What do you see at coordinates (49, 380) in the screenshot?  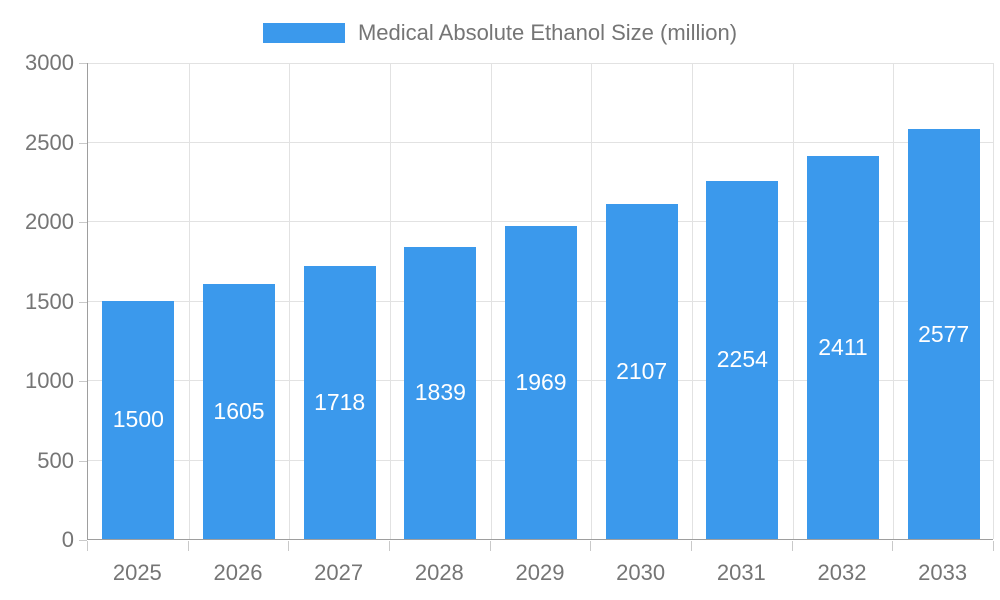 I see `y-axis-tick-label: 1000` at bounding box center [49, 380].